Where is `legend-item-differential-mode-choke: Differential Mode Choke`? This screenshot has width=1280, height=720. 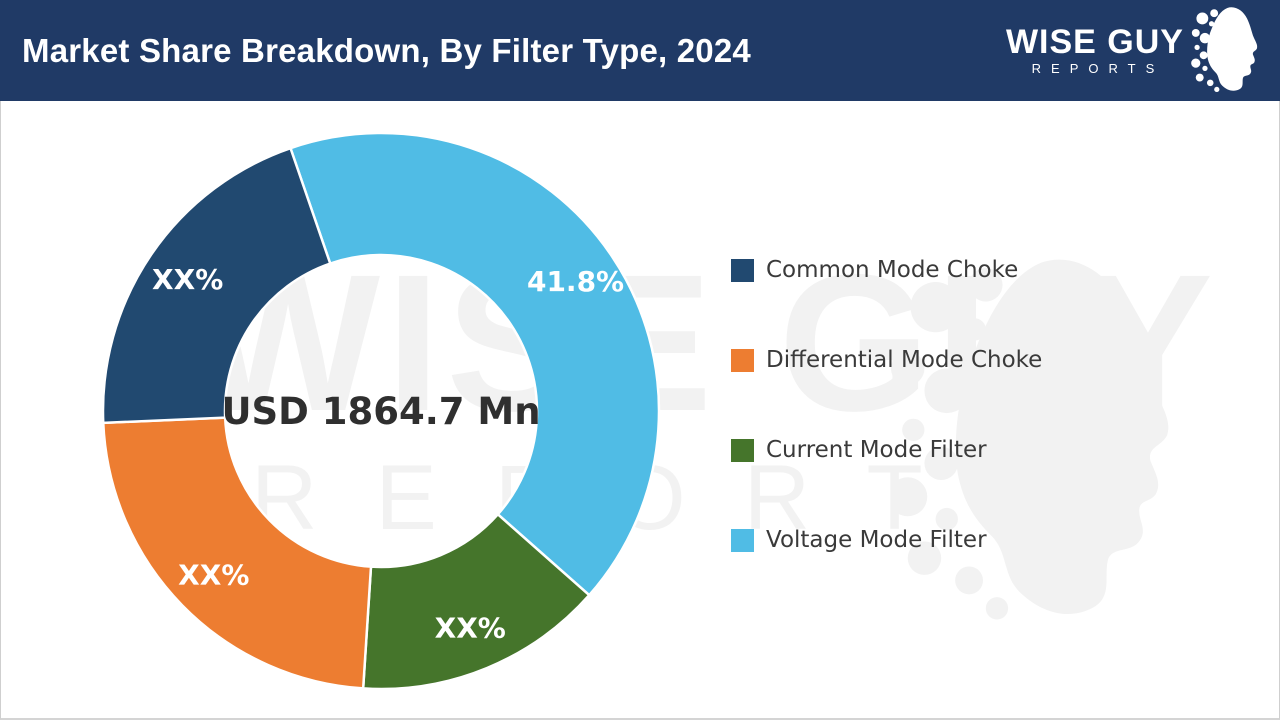
legend-item-differential-mode-choke: Differential Mode Choke is located at coordinates (886, 360).